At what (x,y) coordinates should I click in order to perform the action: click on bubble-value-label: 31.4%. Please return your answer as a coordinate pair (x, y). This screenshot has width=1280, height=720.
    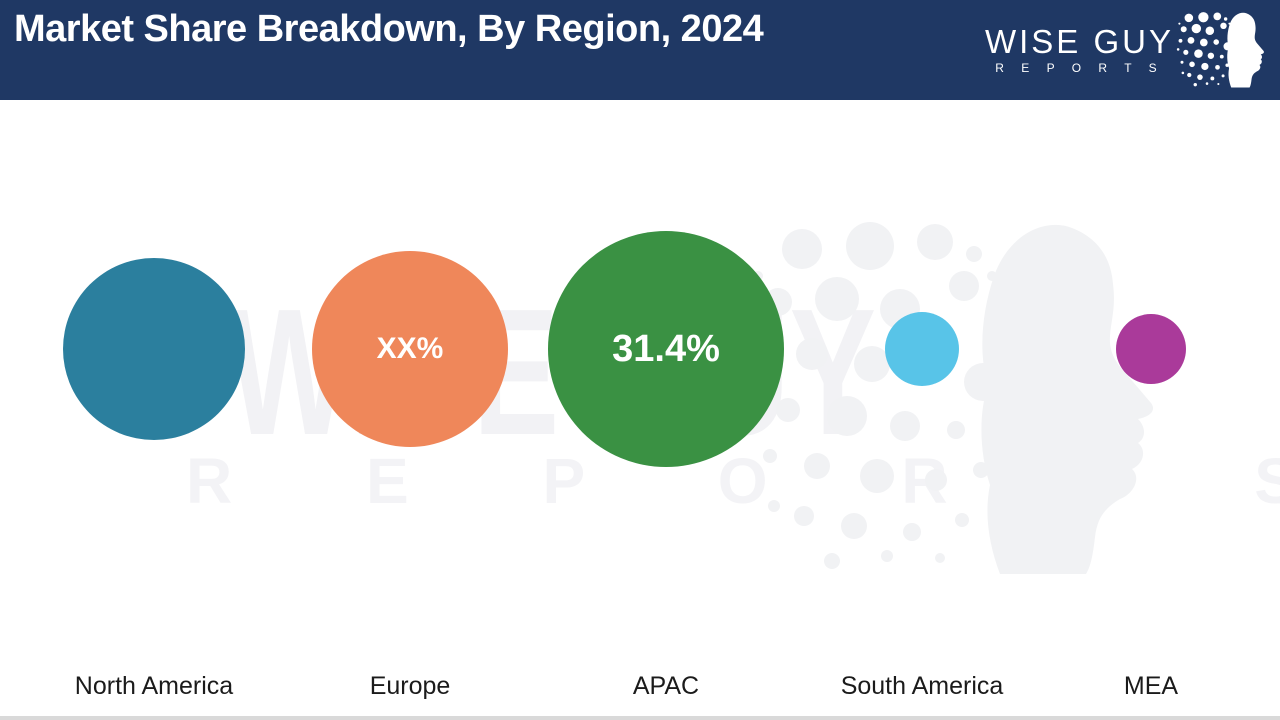
    Looking at the image, I should click on (666, 348).